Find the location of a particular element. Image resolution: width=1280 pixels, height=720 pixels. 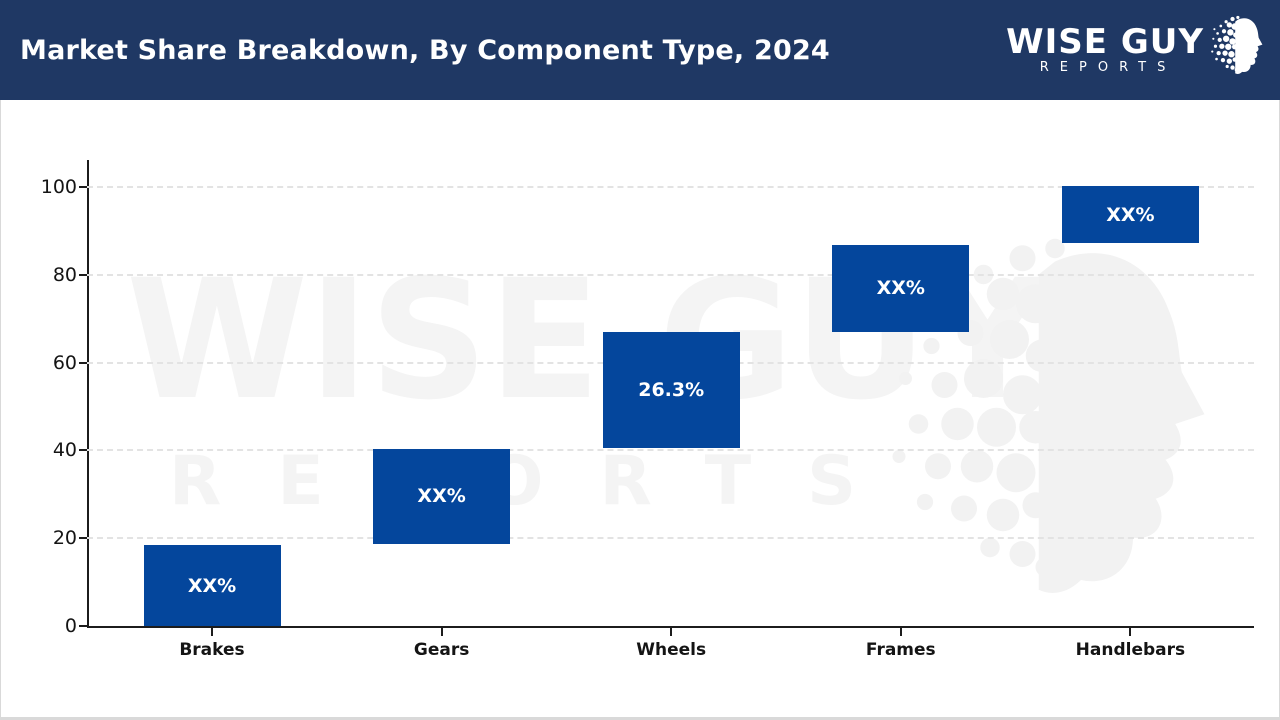

bar-value-label: 26.3% is located at coordinates (671, 390).